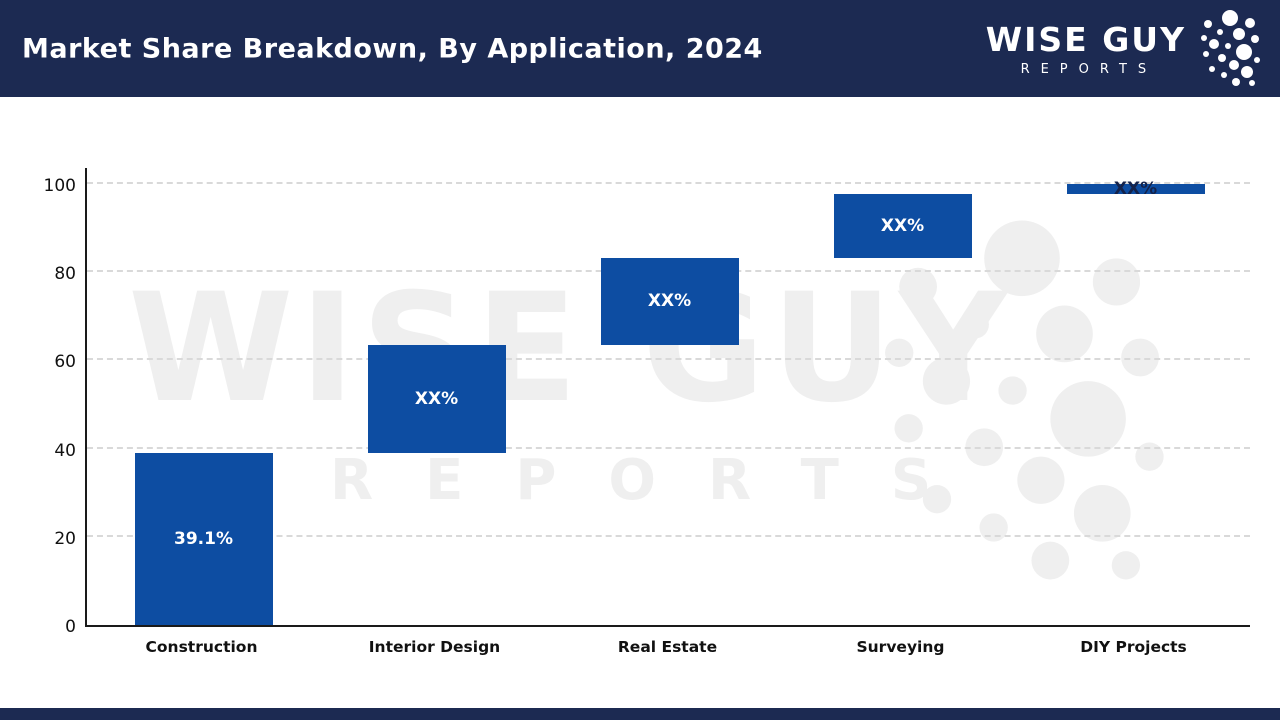  What do you see at coordinates (201, 647) in the screenshot?
I see `x-category-label: Construction` at bounding box center [201, 647].